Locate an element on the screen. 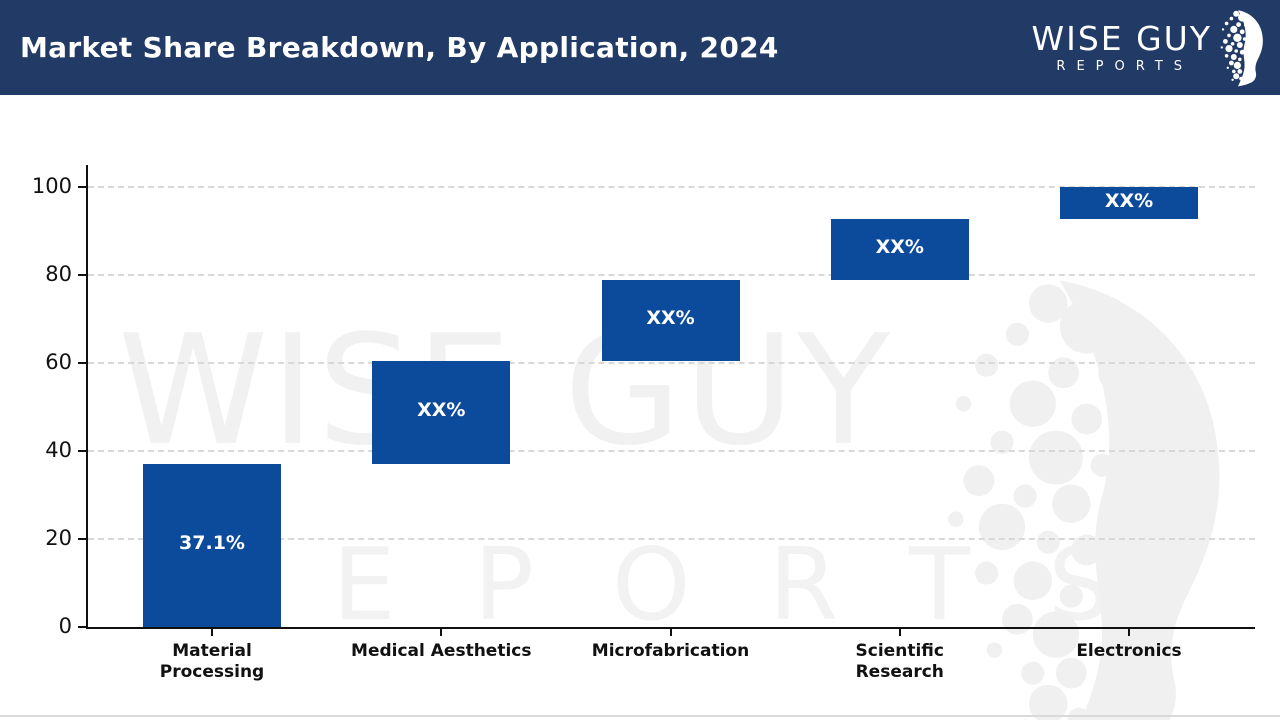 Image resolution: width=1280 pixels, height=720 pixels. x-axis-label-electronics: Electronics is located at coordinates (1128, 651).